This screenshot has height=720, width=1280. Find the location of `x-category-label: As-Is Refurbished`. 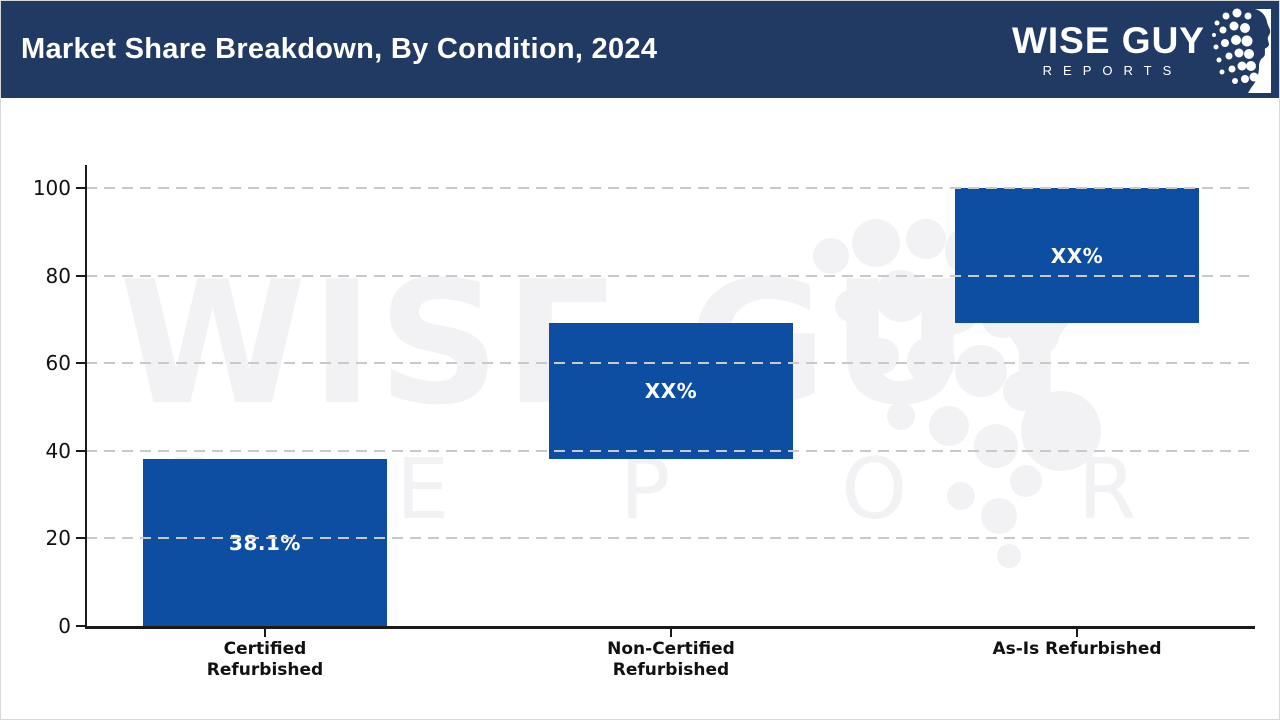

x-category-label: As-Is Refurbished is located at coordinates (1076, 649).